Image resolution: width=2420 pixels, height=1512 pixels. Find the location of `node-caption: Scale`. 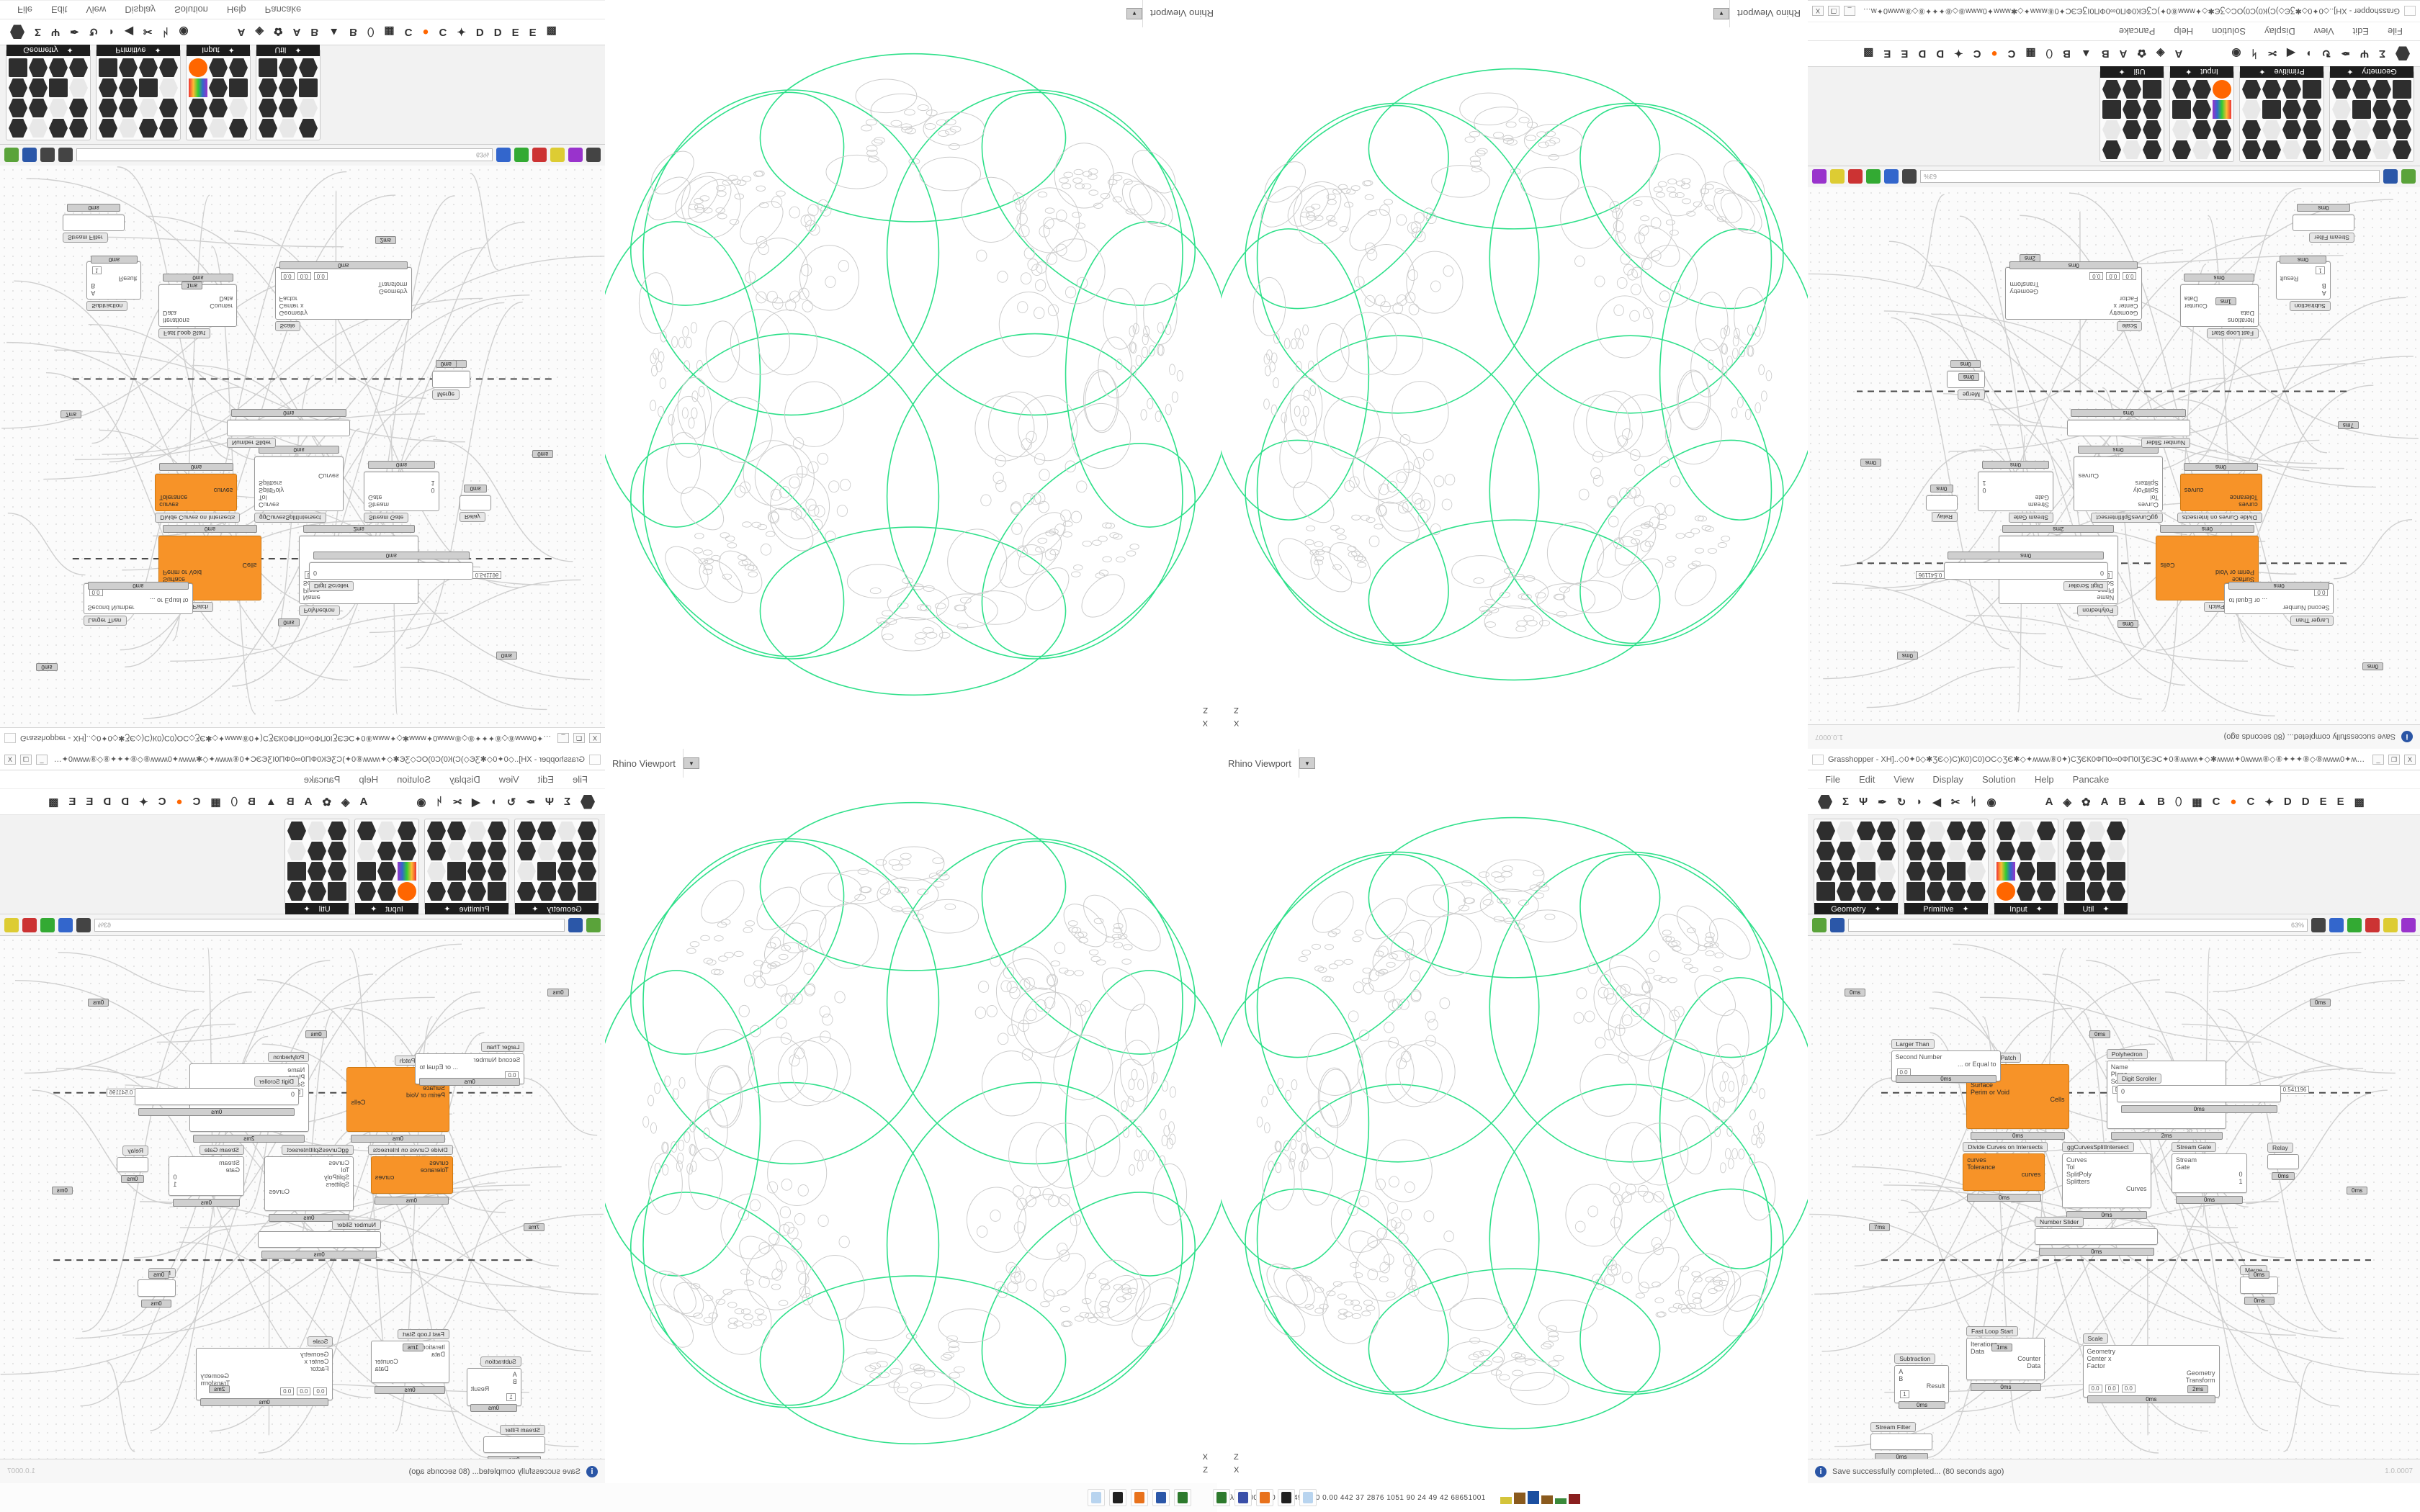

node-caption: Scale is located at coordinates (2130, 326).